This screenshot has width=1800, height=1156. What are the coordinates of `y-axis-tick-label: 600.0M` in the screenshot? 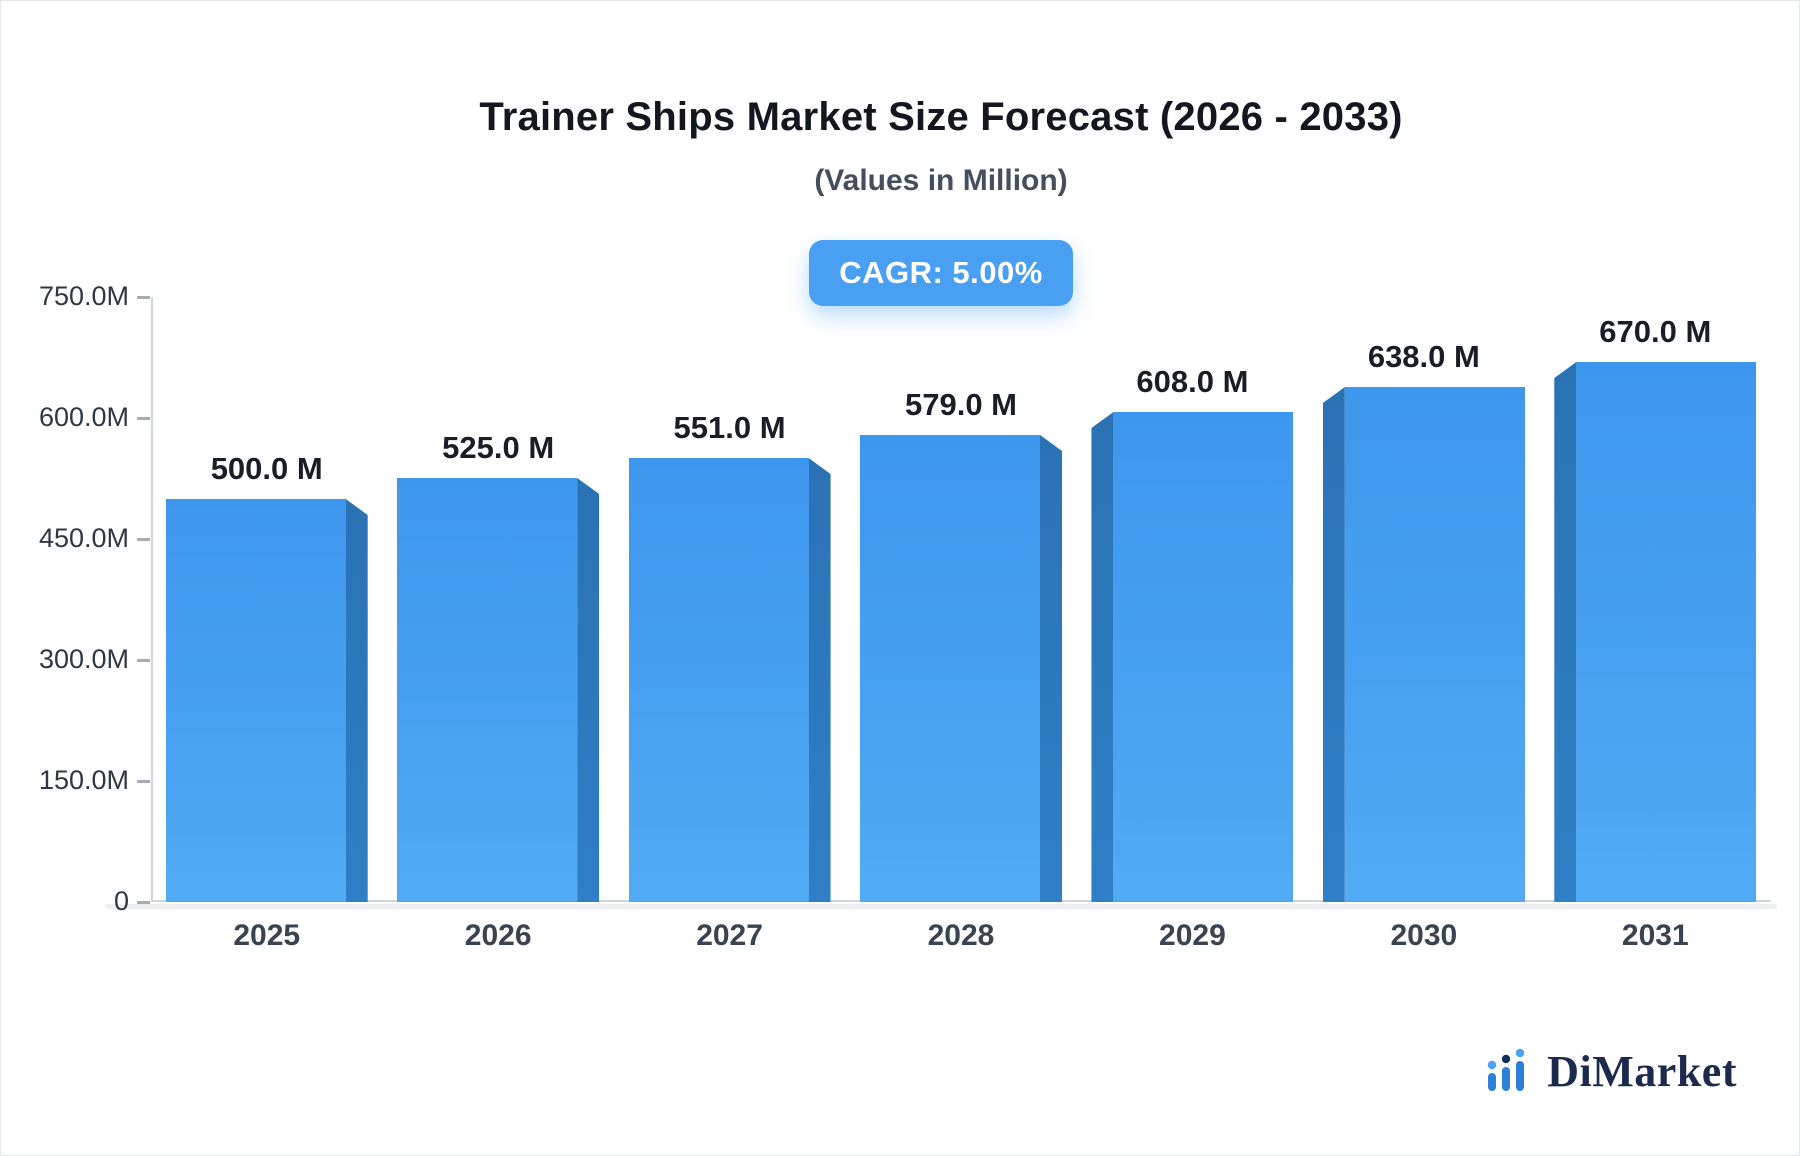 It's located at (83, 417).